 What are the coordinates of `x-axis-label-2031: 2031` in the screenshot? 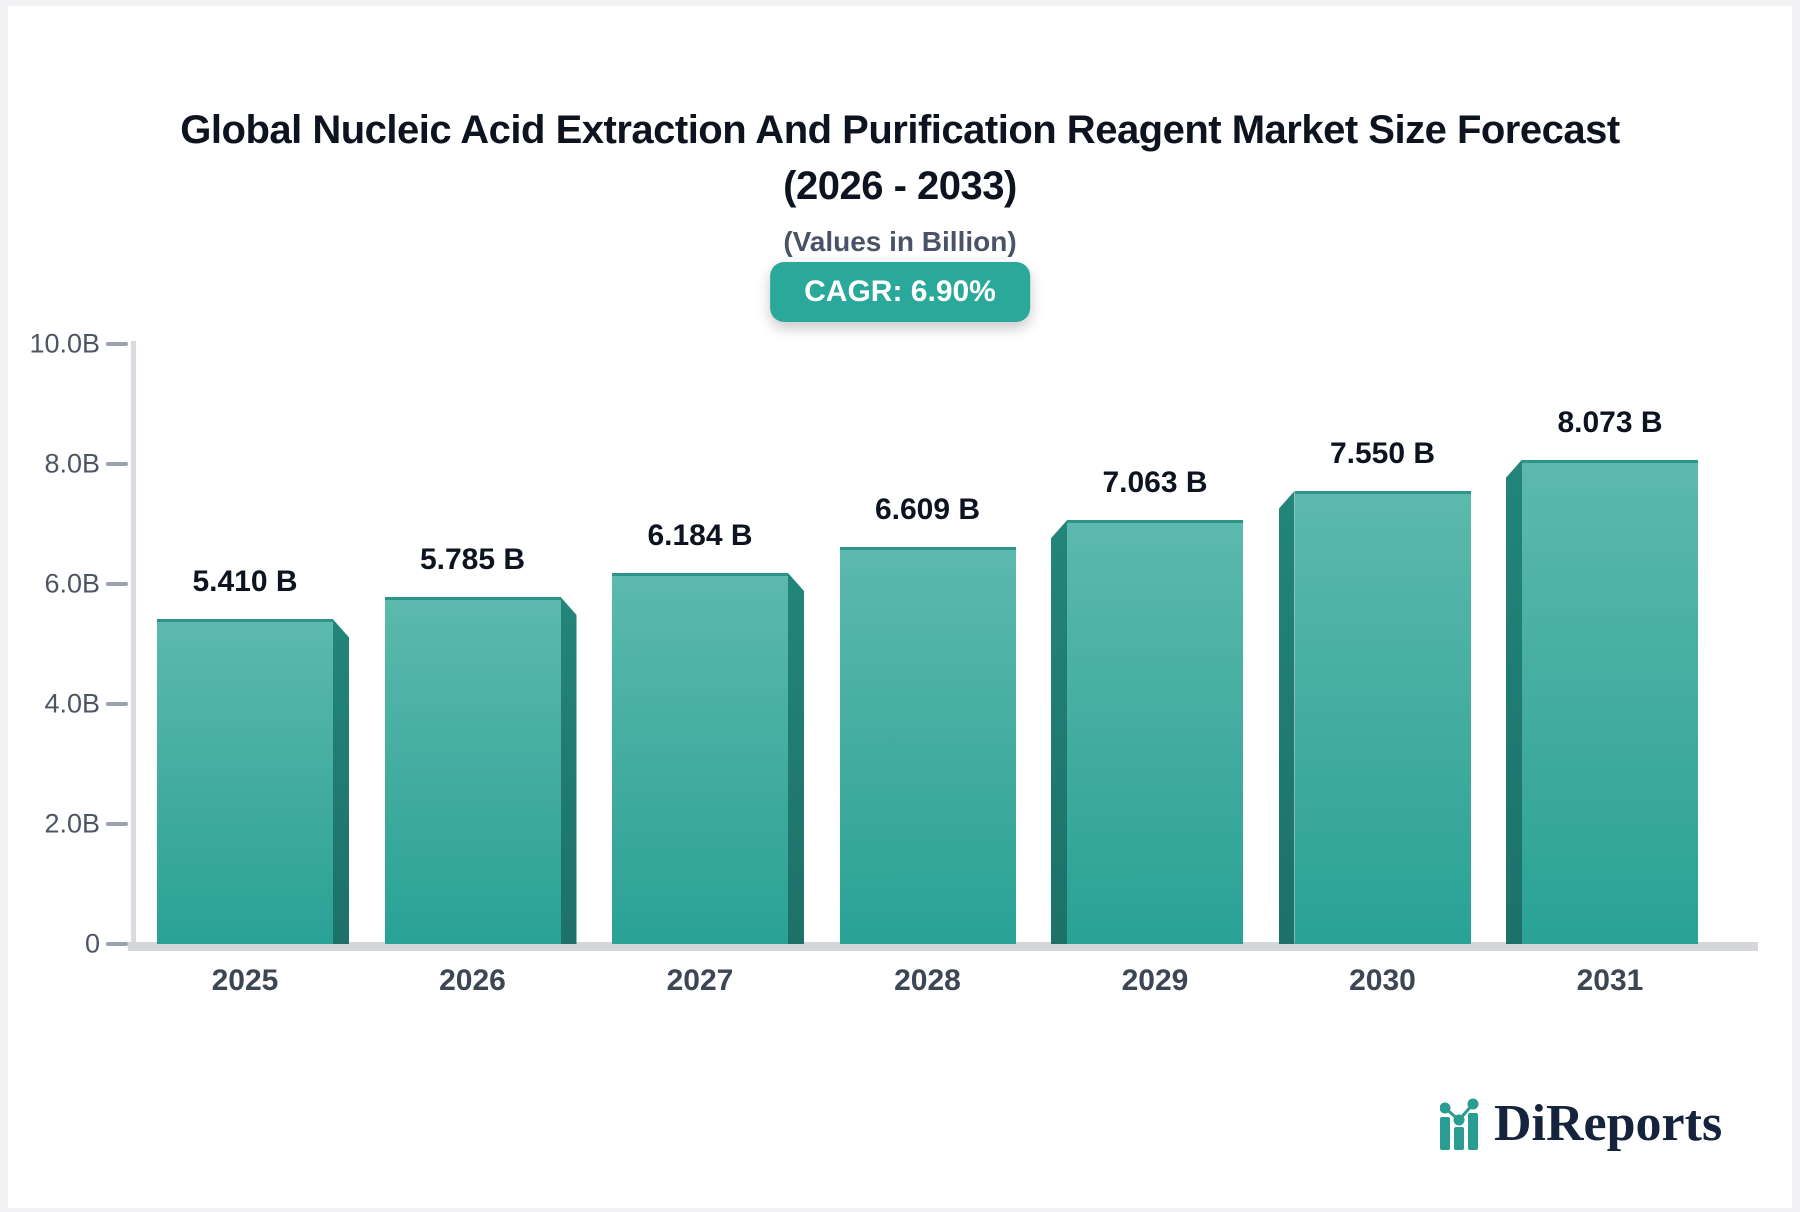 It's located at (1610, 980).